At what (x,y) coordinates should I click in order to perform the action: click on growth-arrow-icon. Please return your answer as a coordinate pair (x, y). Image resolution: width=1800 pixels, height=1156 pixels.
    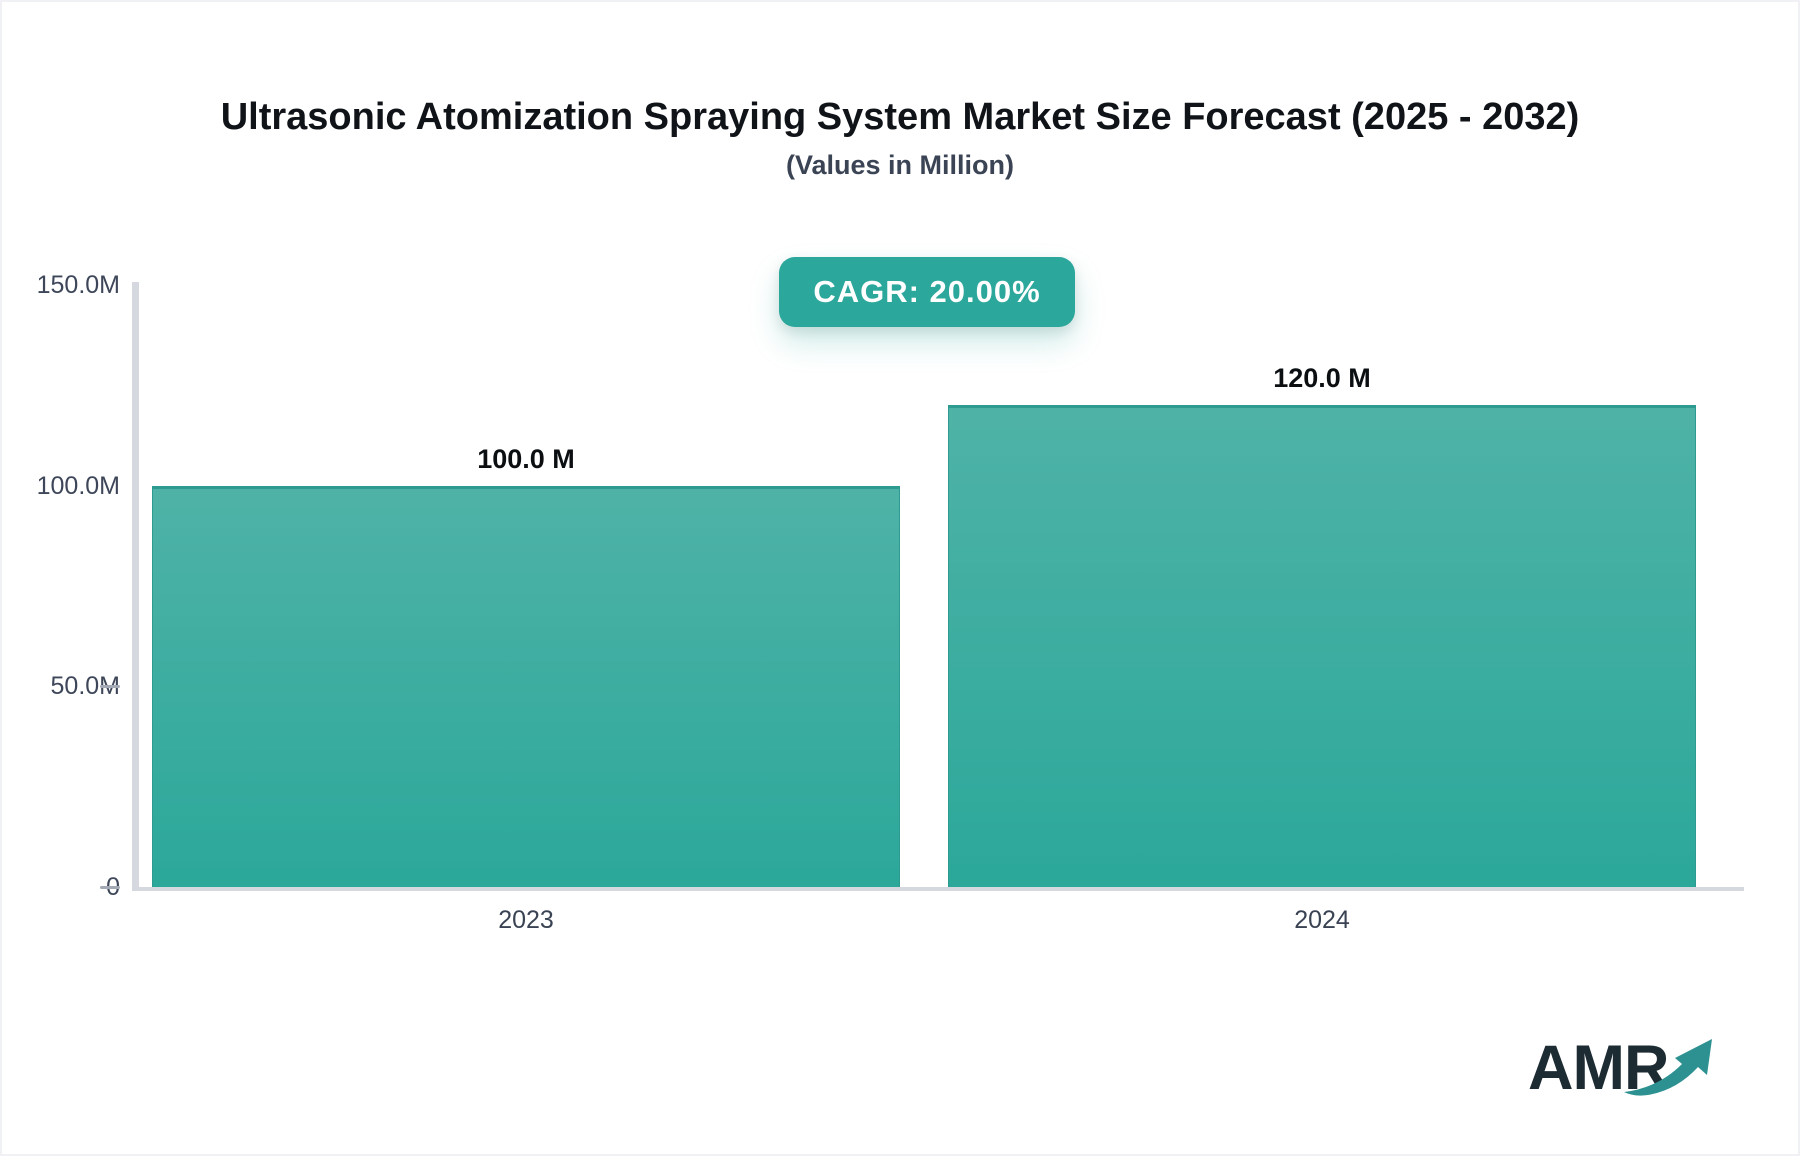
    Looking at the image, I should click on (1668, 1067).